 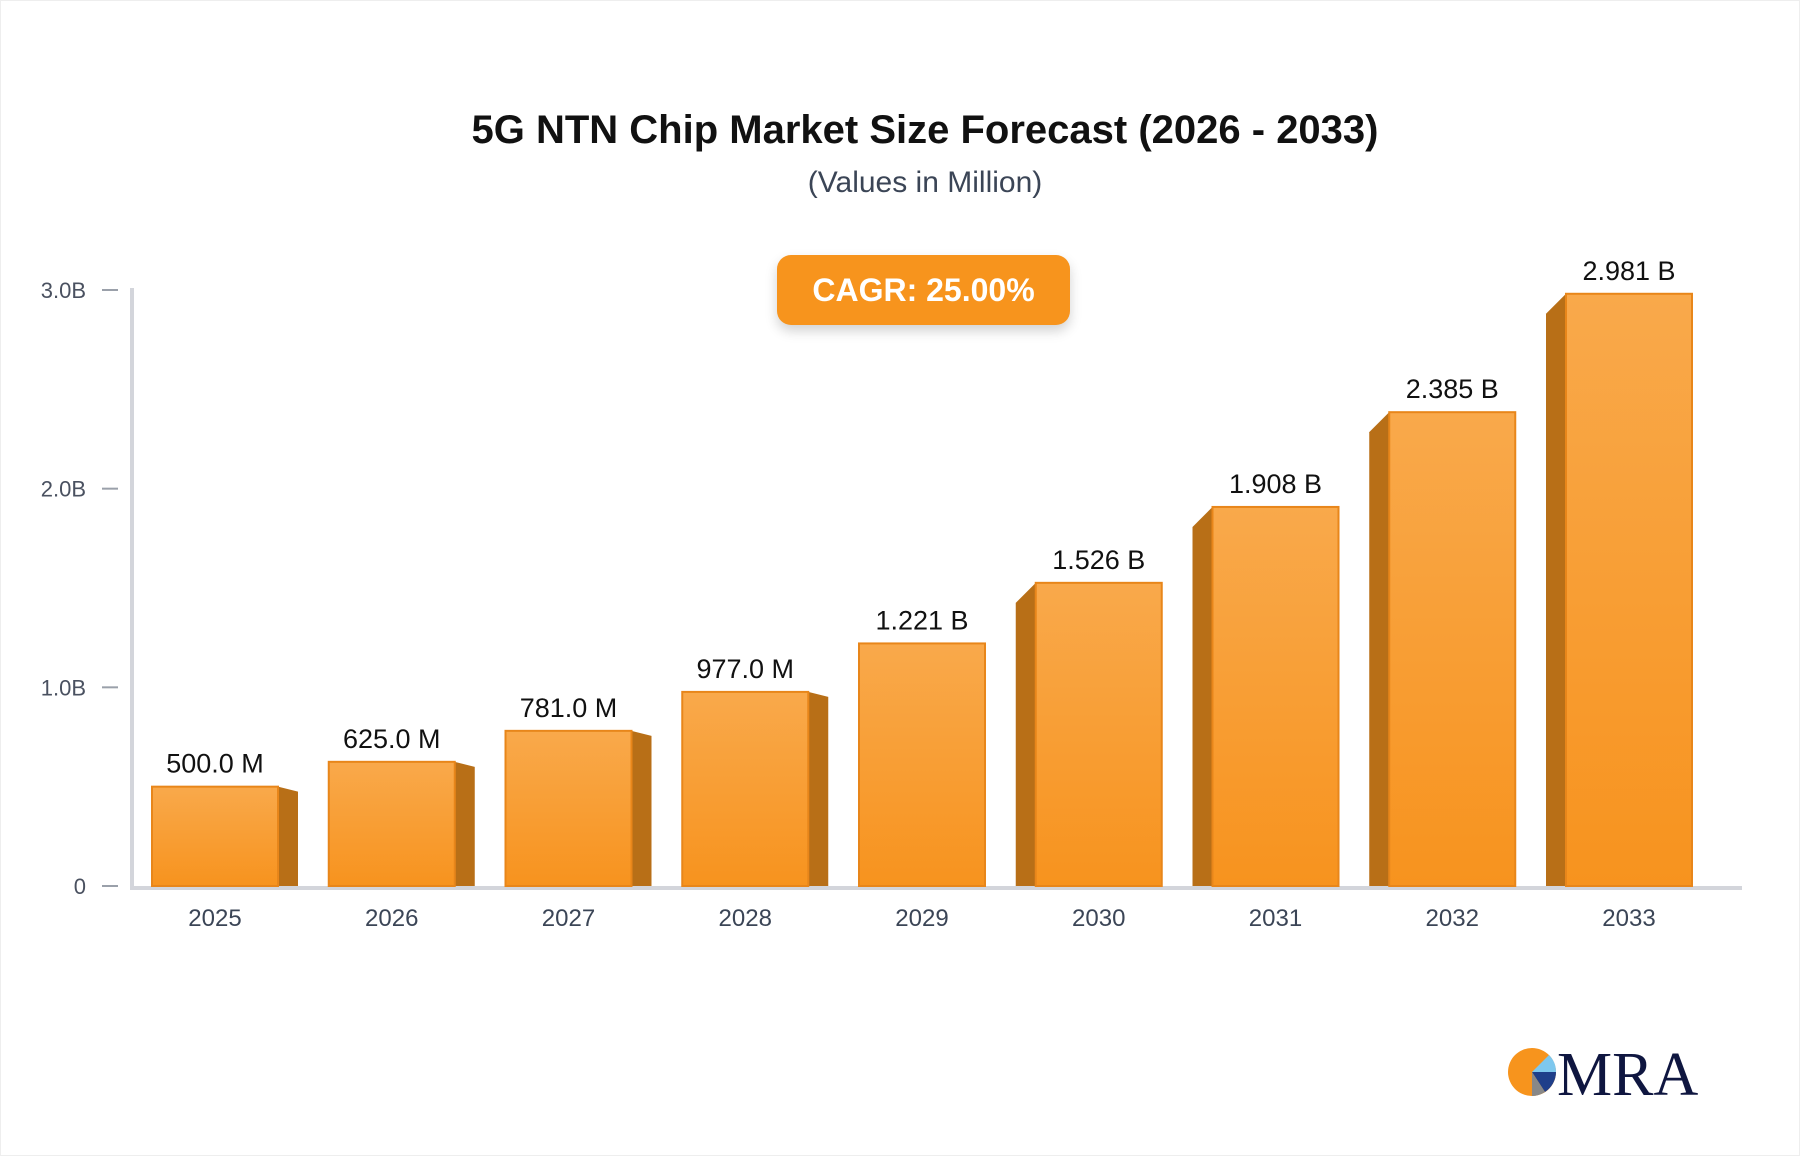 What do you see at coordinates (1275, 484) in the screenshot?
I see `data-label: 1.908 B` at bounding box center [1275, 484].